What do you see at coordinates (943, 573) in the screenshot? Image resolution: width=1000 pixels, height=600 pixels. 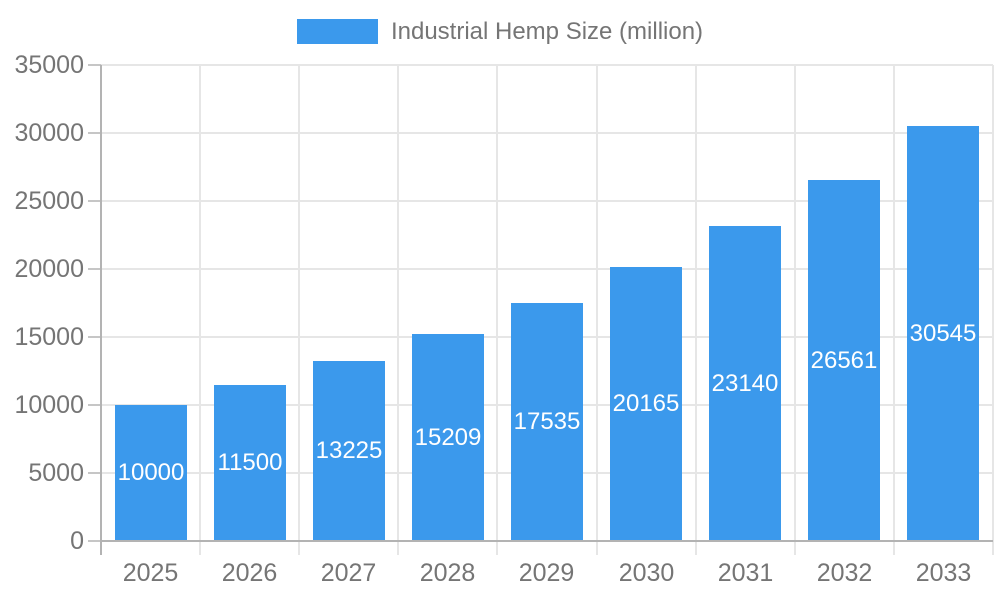 I see `x-axis-label: 2033` at bounding box center [943, 573].